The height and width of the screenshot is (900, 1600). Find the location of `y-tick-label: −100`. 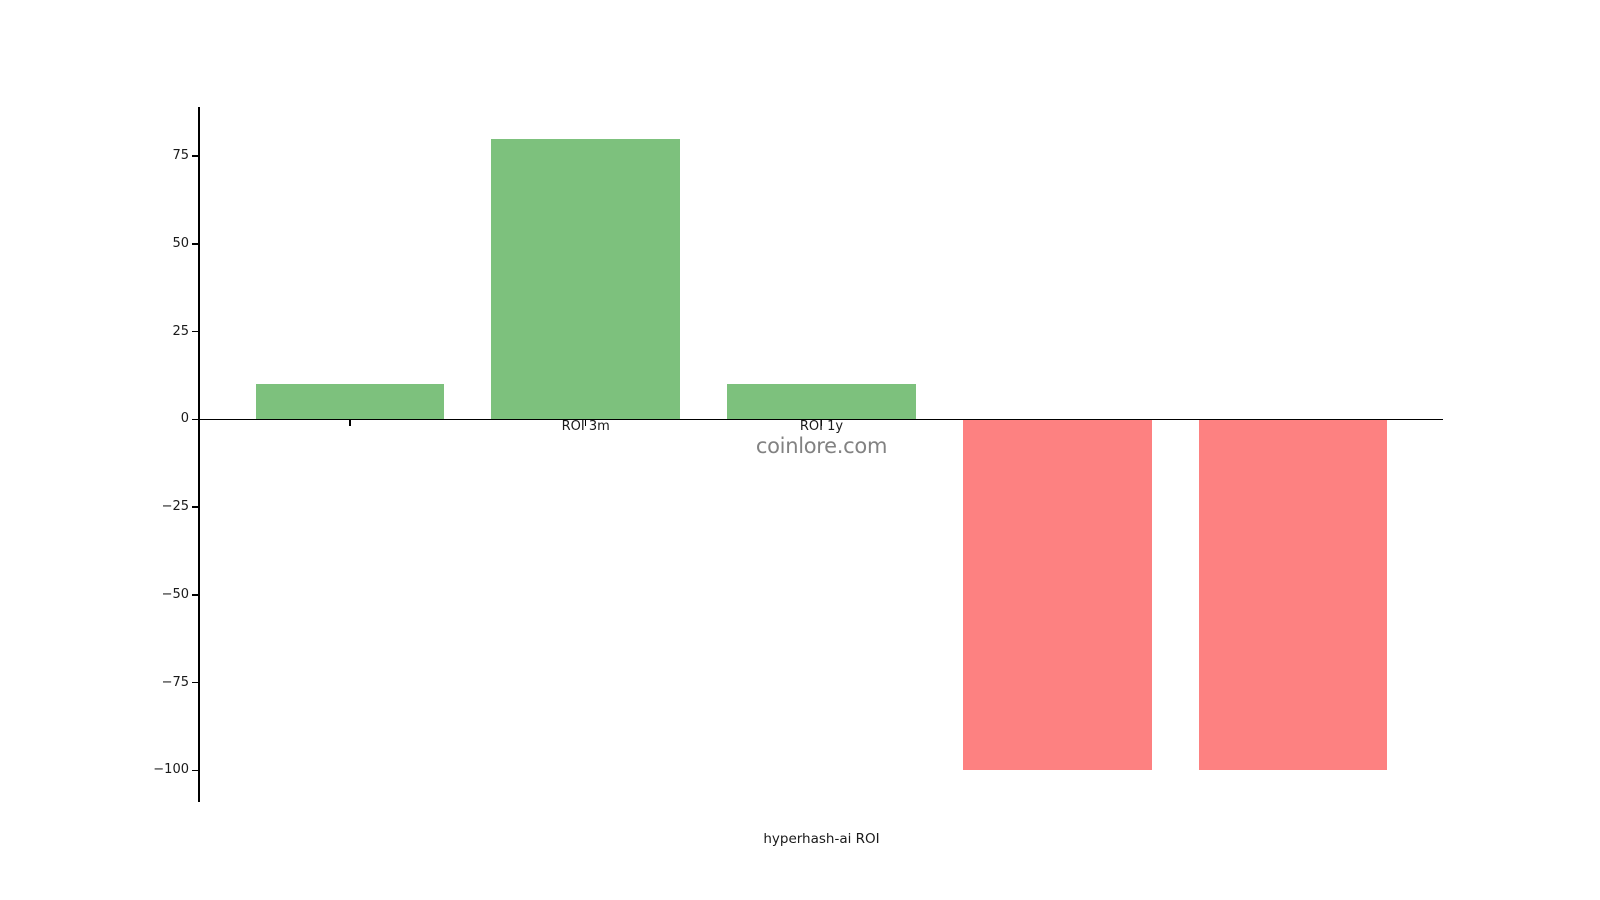

y-tick-label: −100 is located at coordinates (171, 770).